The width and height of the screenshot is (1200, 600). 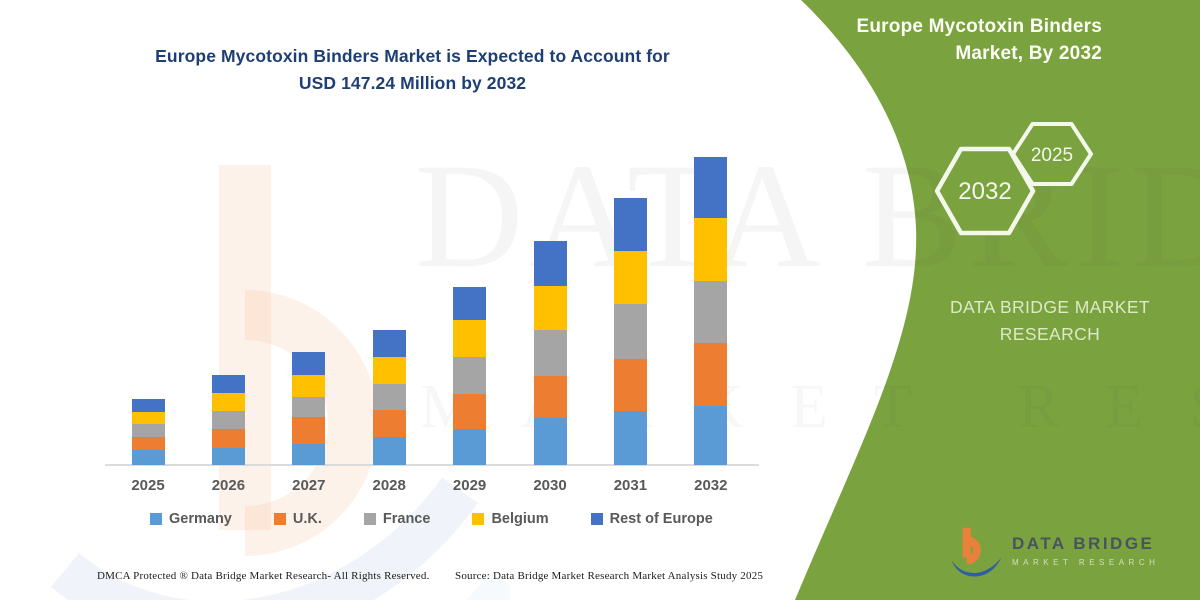 I want to click on bar-2029, so click(x=470, y=376).